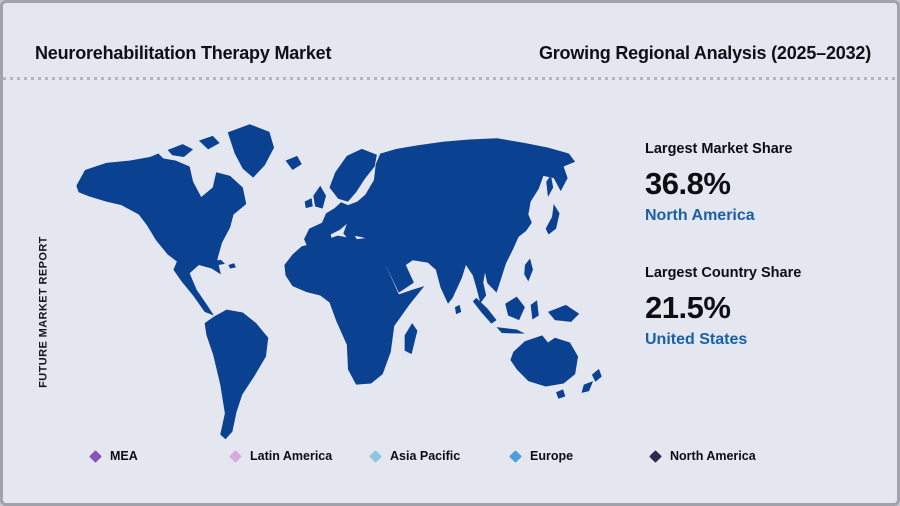 Image resolution: width=900 pixels, height=506 pixels. I want to click on page-title-right: Growing Regional Analysis (2025–2032), so click(704, 53).